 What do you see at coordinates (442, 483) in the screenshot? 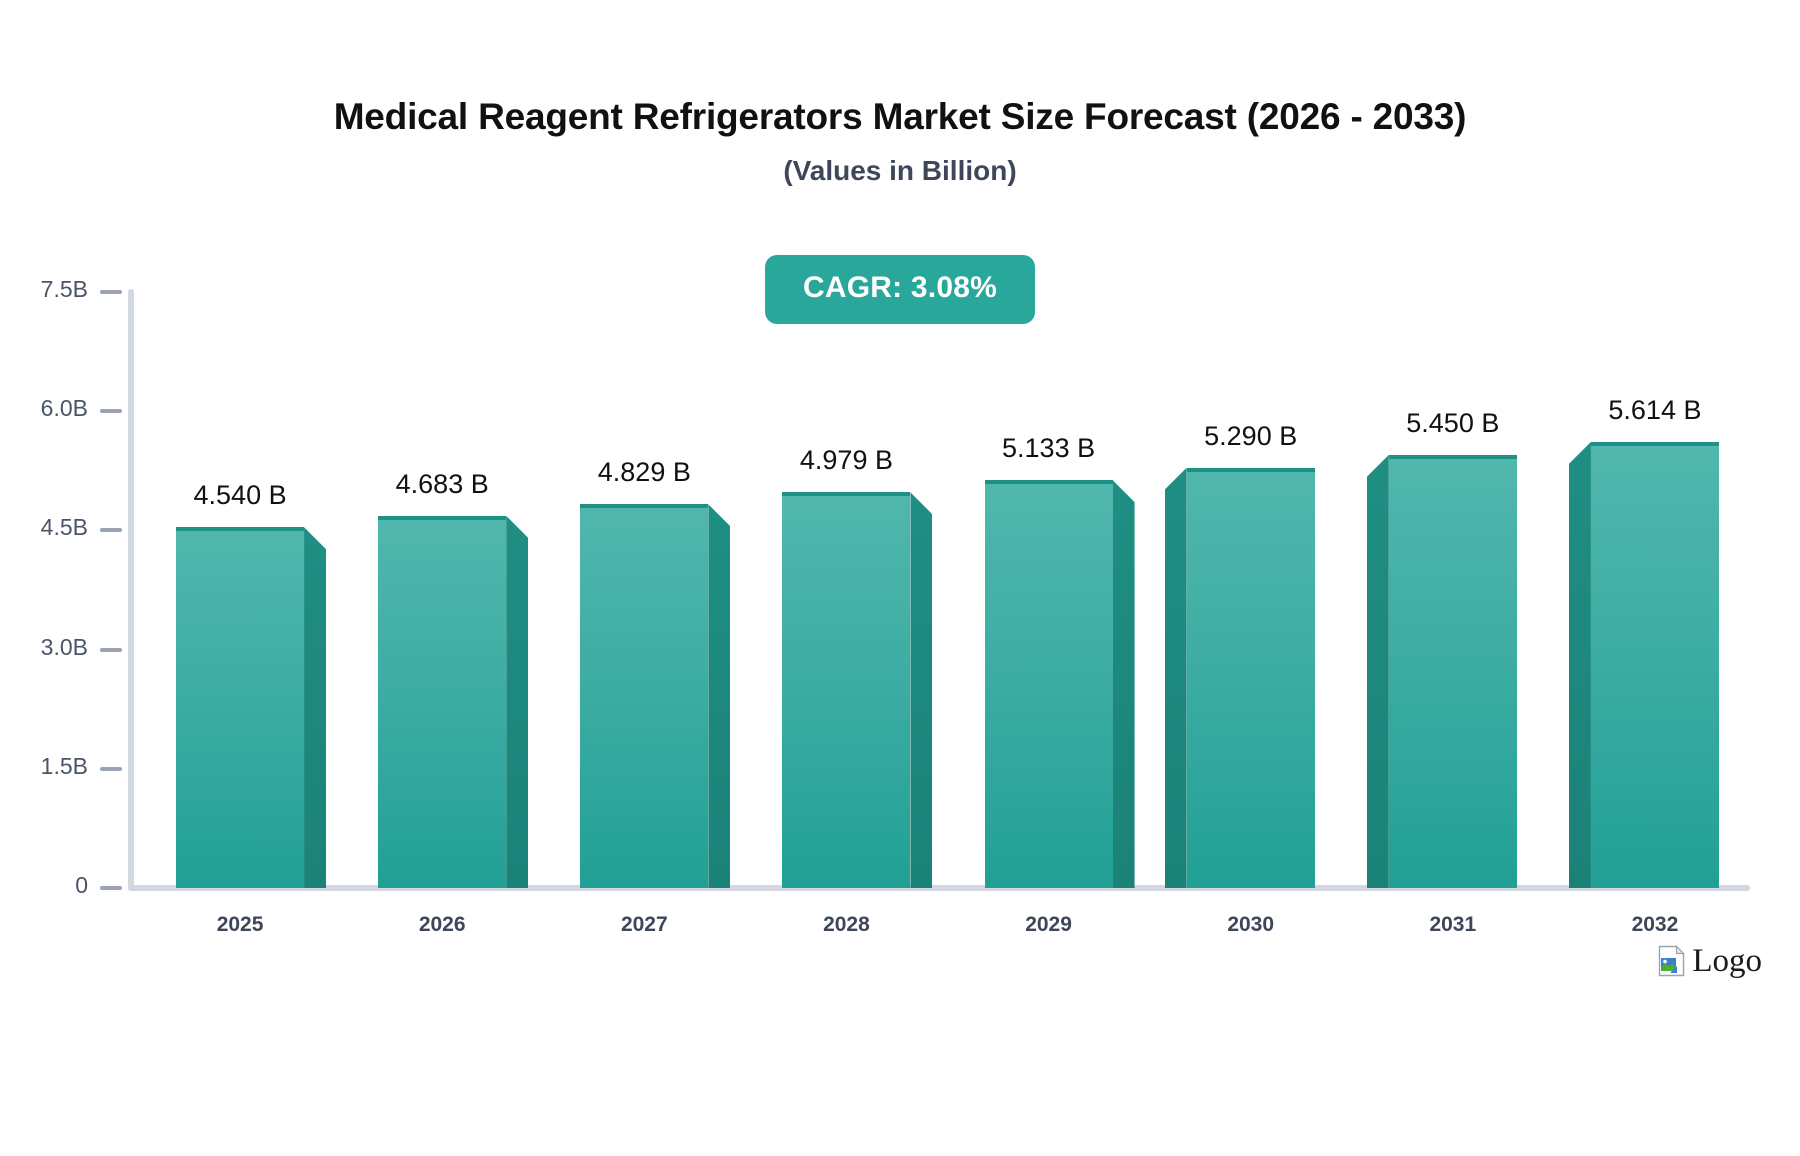
I see `bar-value-label: 4.683 B` at bounding box center [442, 483].